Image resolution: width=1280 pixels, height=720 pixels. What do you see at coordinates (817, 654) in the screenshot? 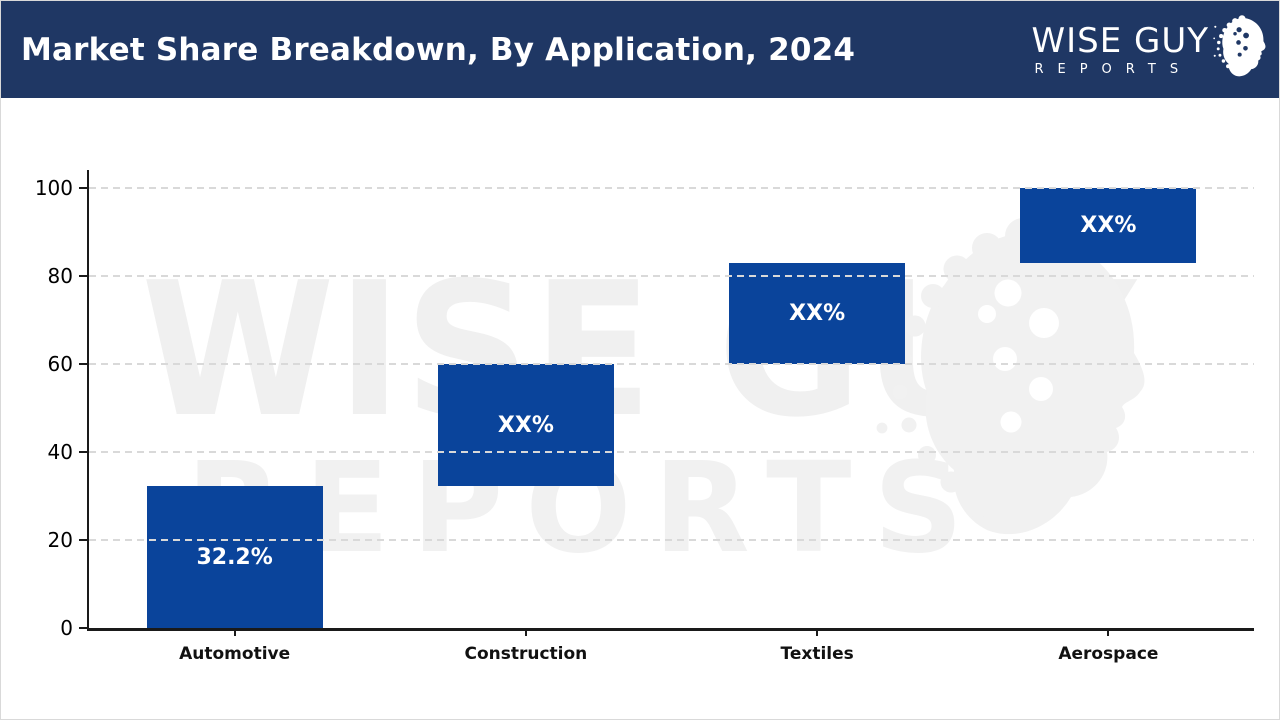
I see `x-label-textiles: Textiles` at bounding box center [817, 654].